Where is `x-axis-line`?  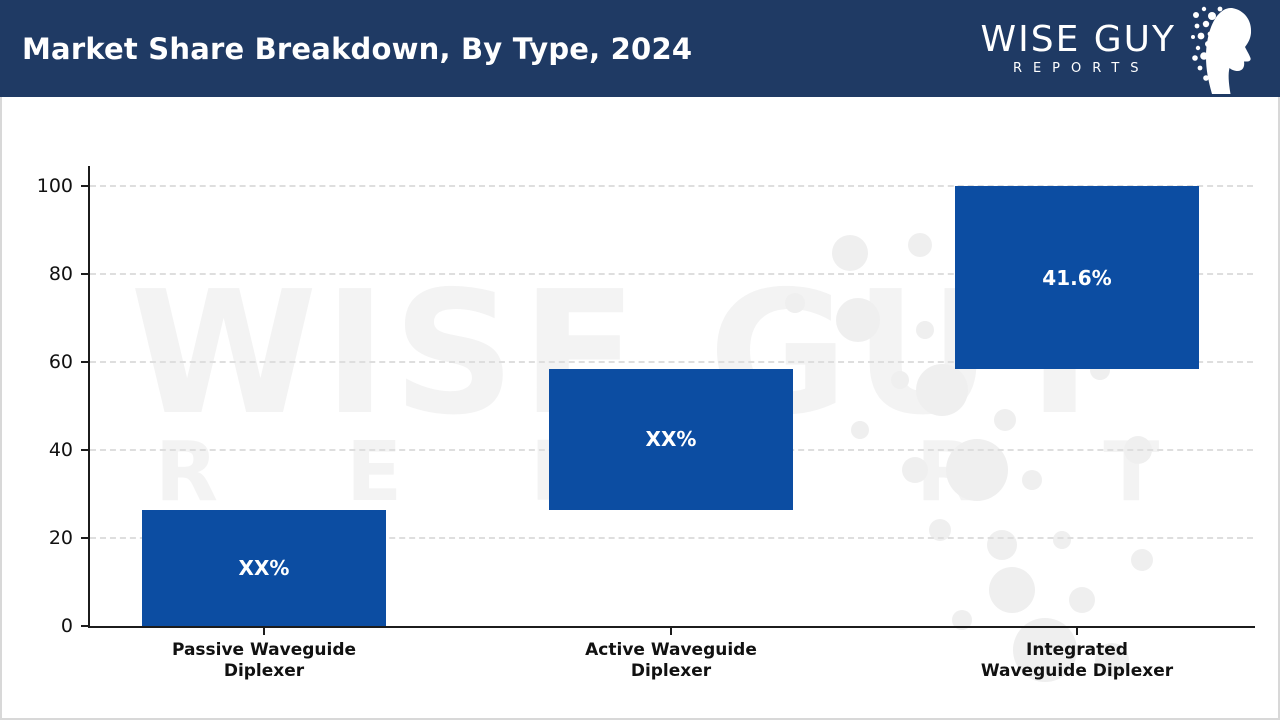 x-axis-line is located at coordinates (671, 627).